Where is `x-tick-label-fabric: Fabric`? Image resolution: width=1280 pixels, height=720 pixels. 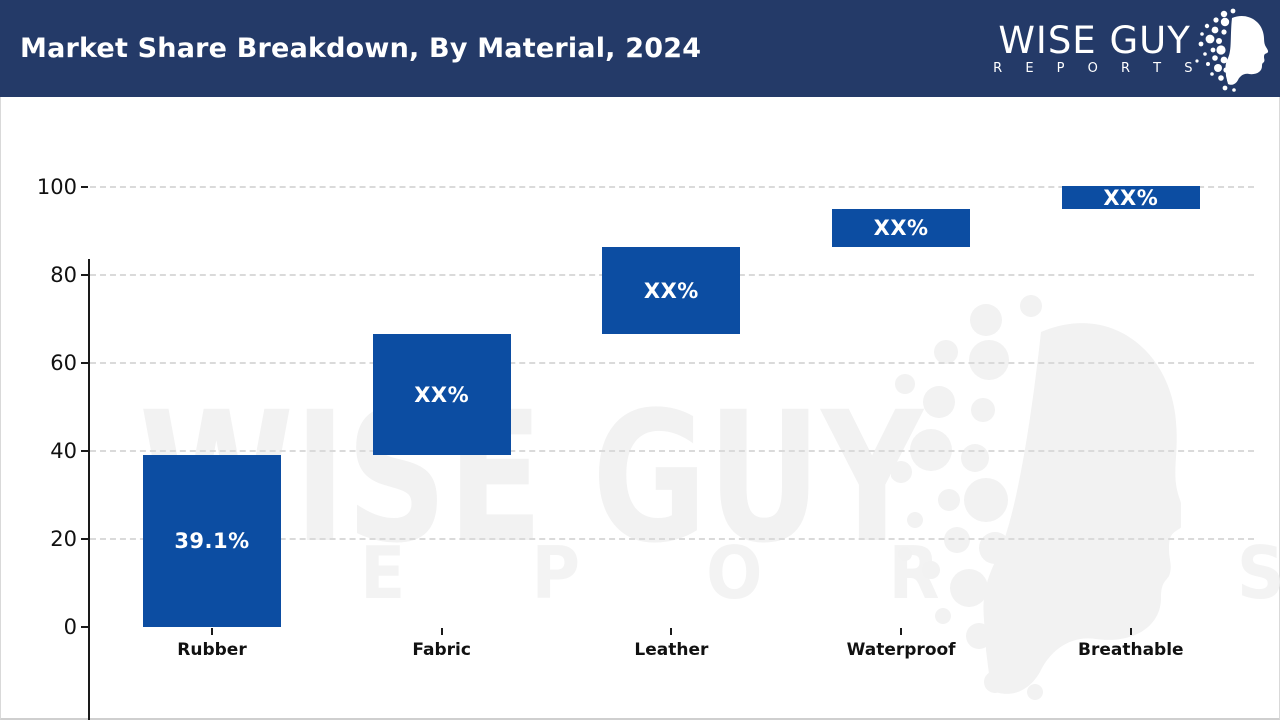
x-tick-label-fabric: Fabric is located at coordinates (441, 650).